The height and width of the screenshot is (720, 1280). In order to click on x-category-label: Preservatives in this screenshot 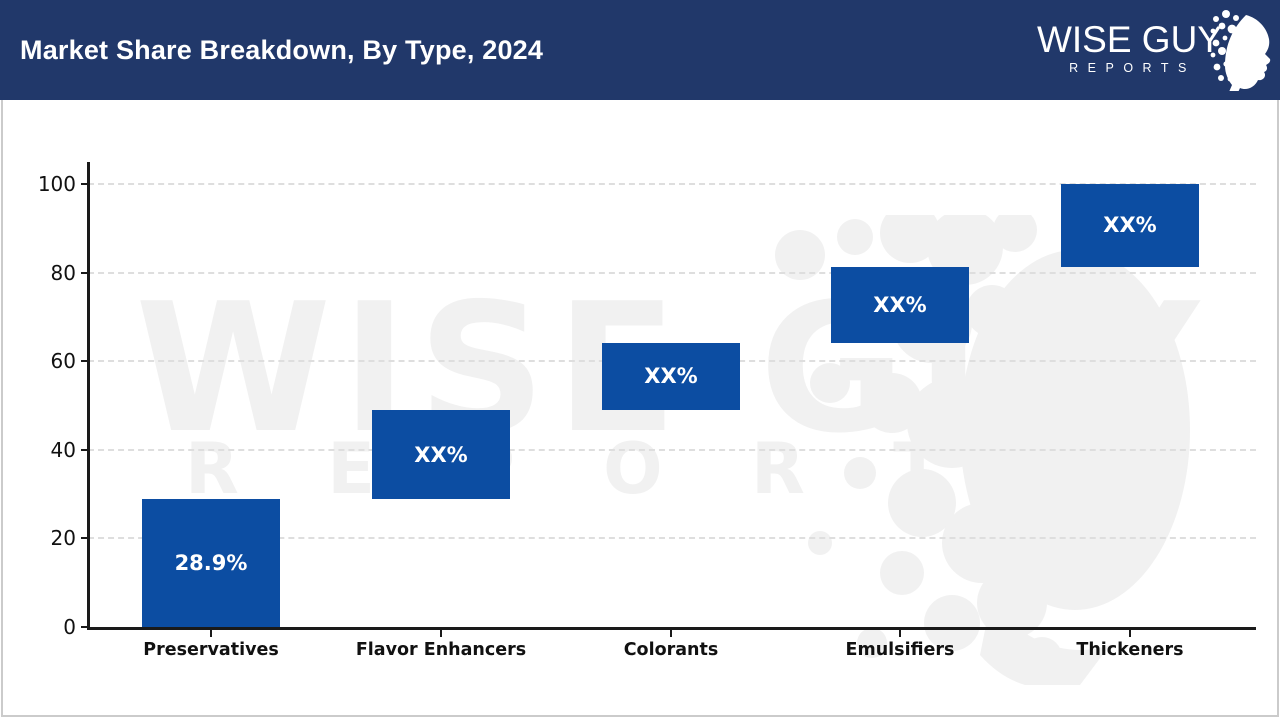, I will do `click(211, 650)`.